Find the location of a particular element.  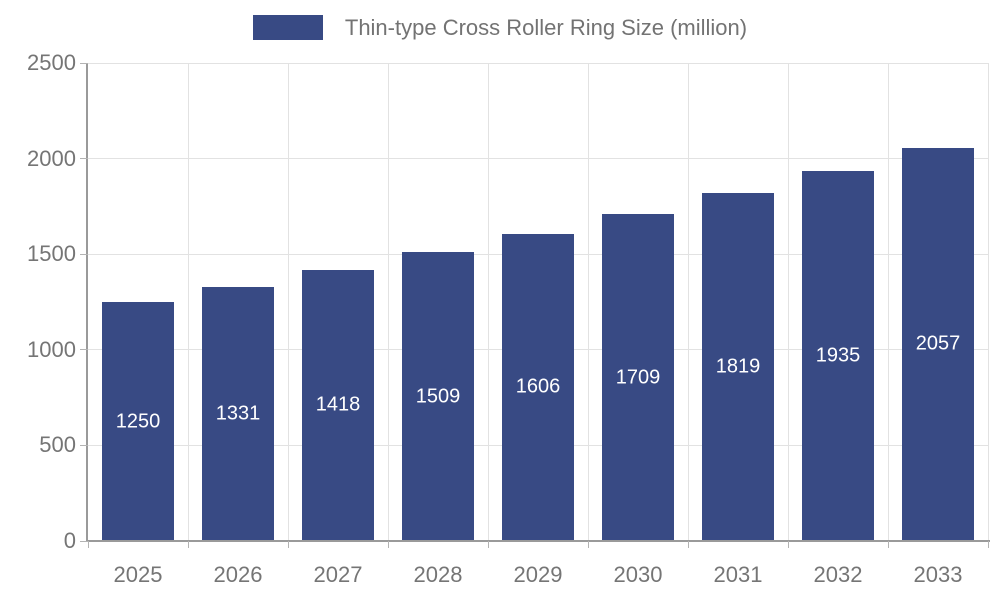

x-tick-label: 2033 is located at coordinates (938, 574).